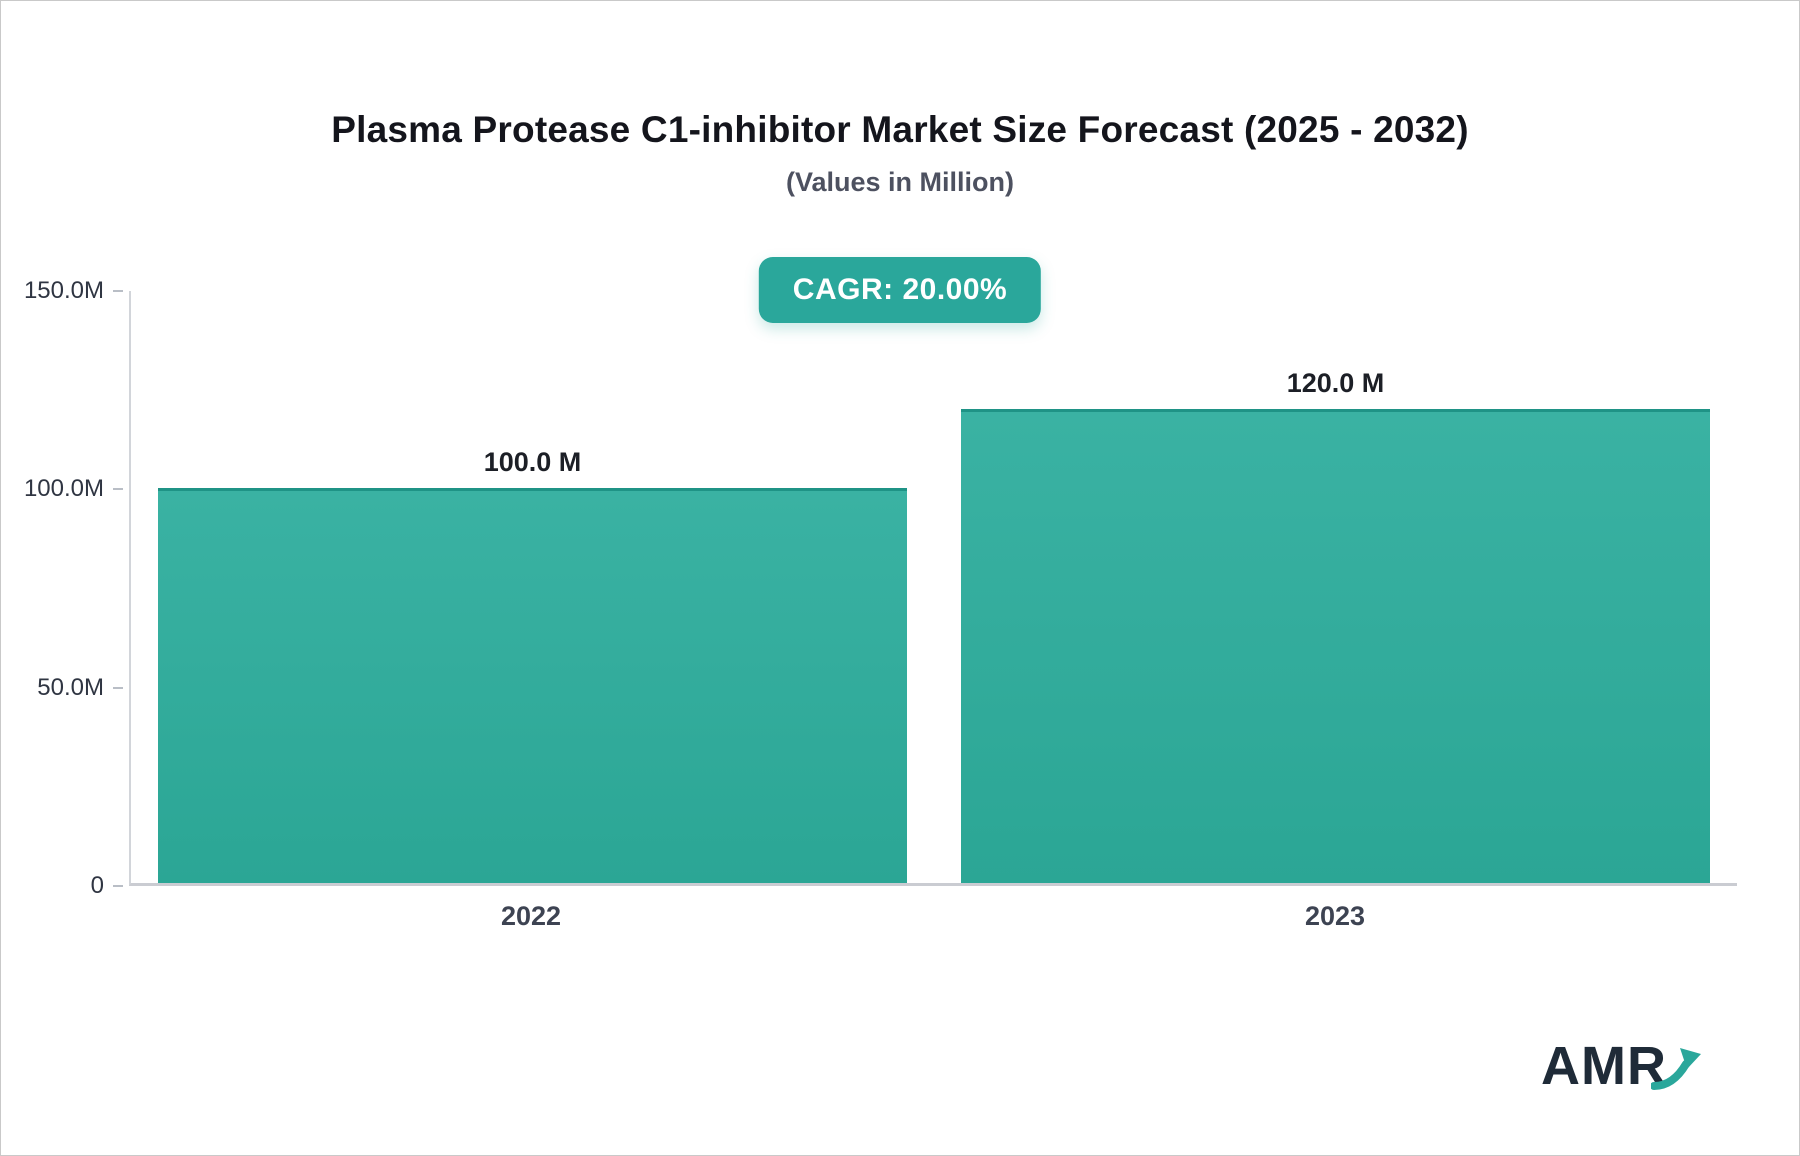 Image resolution: width=1800 pixels, height=1156 pixels. I want to click on y-tick-label: 0, so click(97, 885).